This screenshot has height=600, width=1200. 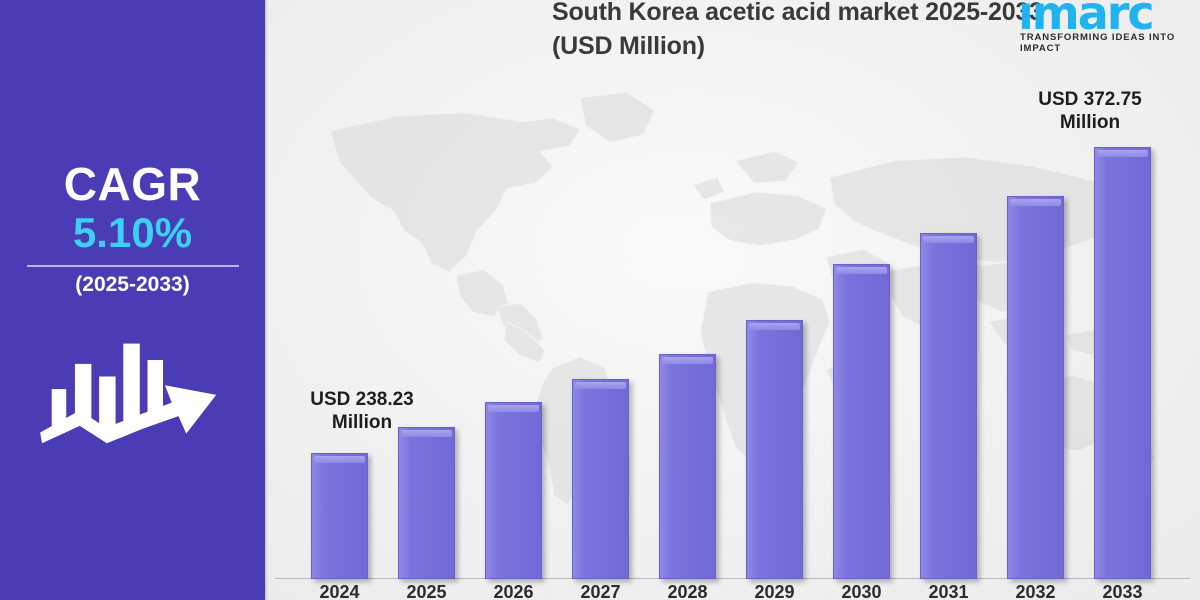 I want to click on bar-2025, so click(x=426, y=503).